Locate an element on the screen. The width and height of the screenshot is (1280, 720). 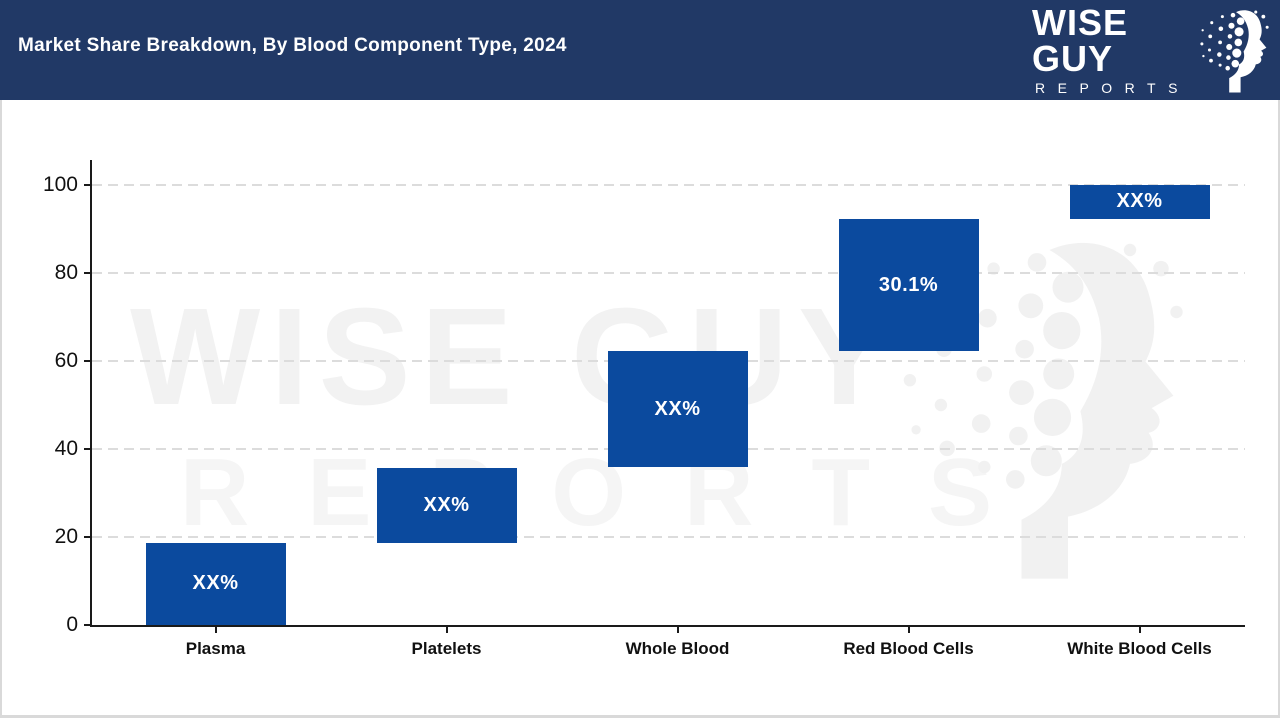
x-axis-category-label: Red Blood Cells is located at coordinates (908, 648).